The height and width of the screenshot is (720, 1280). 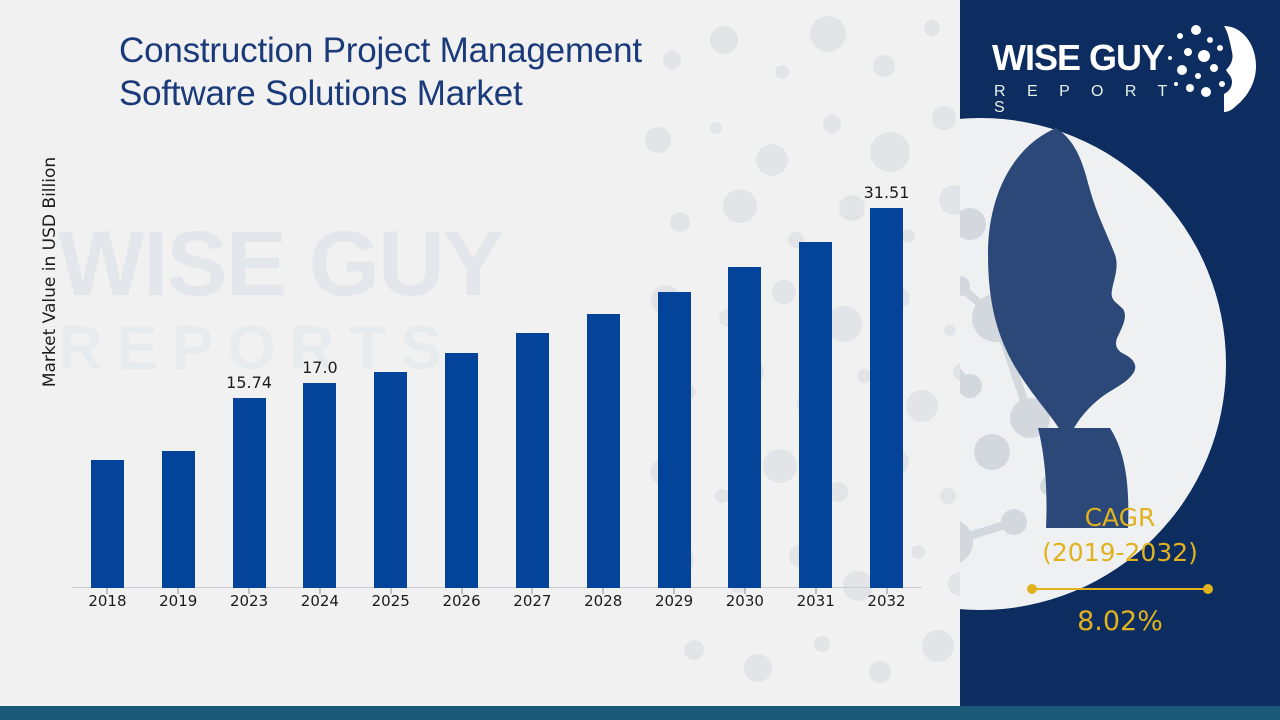 I want to click on bar-value-label: 15.74, so click(x=249, y=383).